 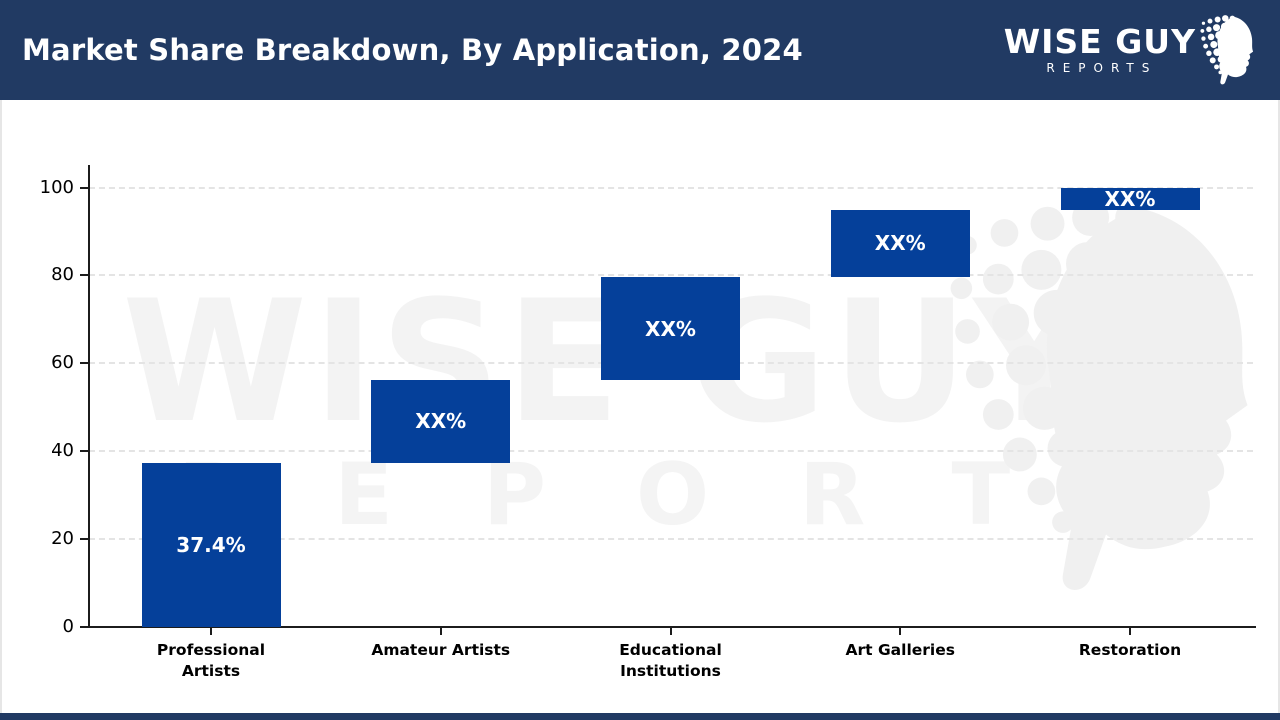 I want to click on x-category-label-line: Amateur Artists, so click(x=441, y=650).